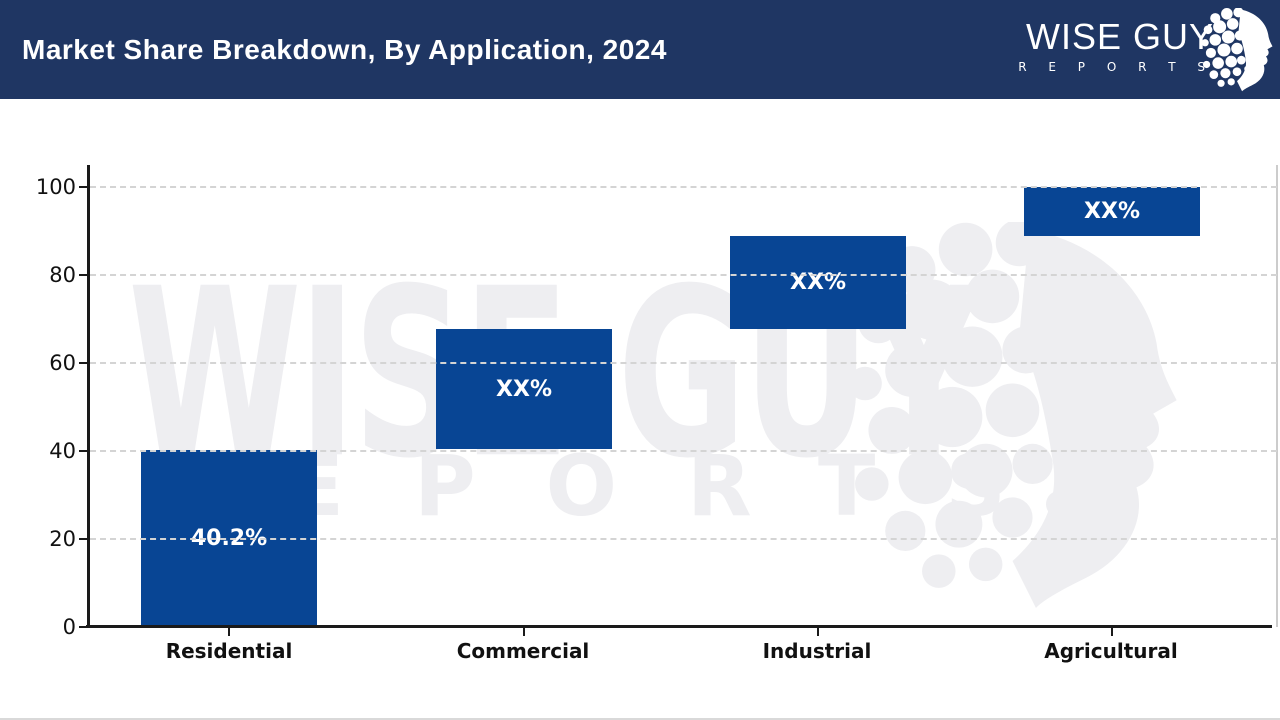 Image resolution: width=1280 pixels, height=720 pixels. What do you see at coordinates (1111, 651) in the screenshot?
I see `x-category-label-agricultural: Agricultural` at bounding box center [1111, 651].